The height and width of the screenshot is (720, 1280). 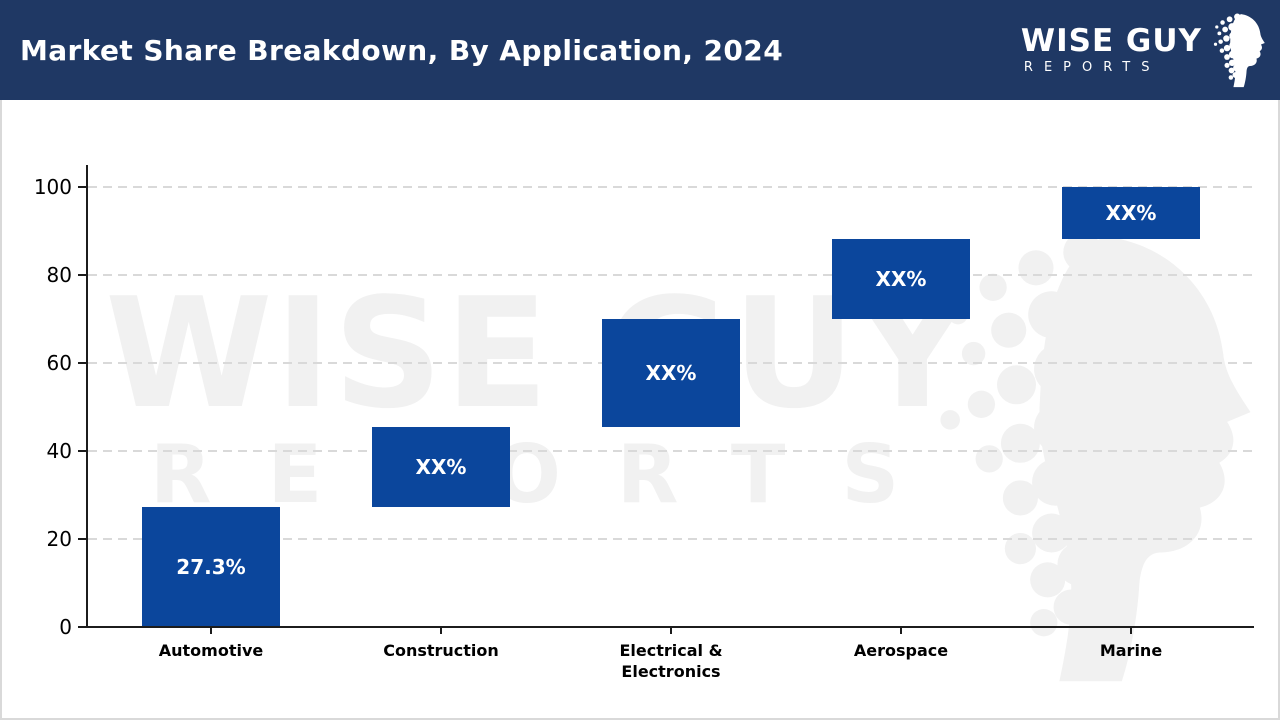 I want to click on y-tick-label-40: 40, so click(x=59, y=451).